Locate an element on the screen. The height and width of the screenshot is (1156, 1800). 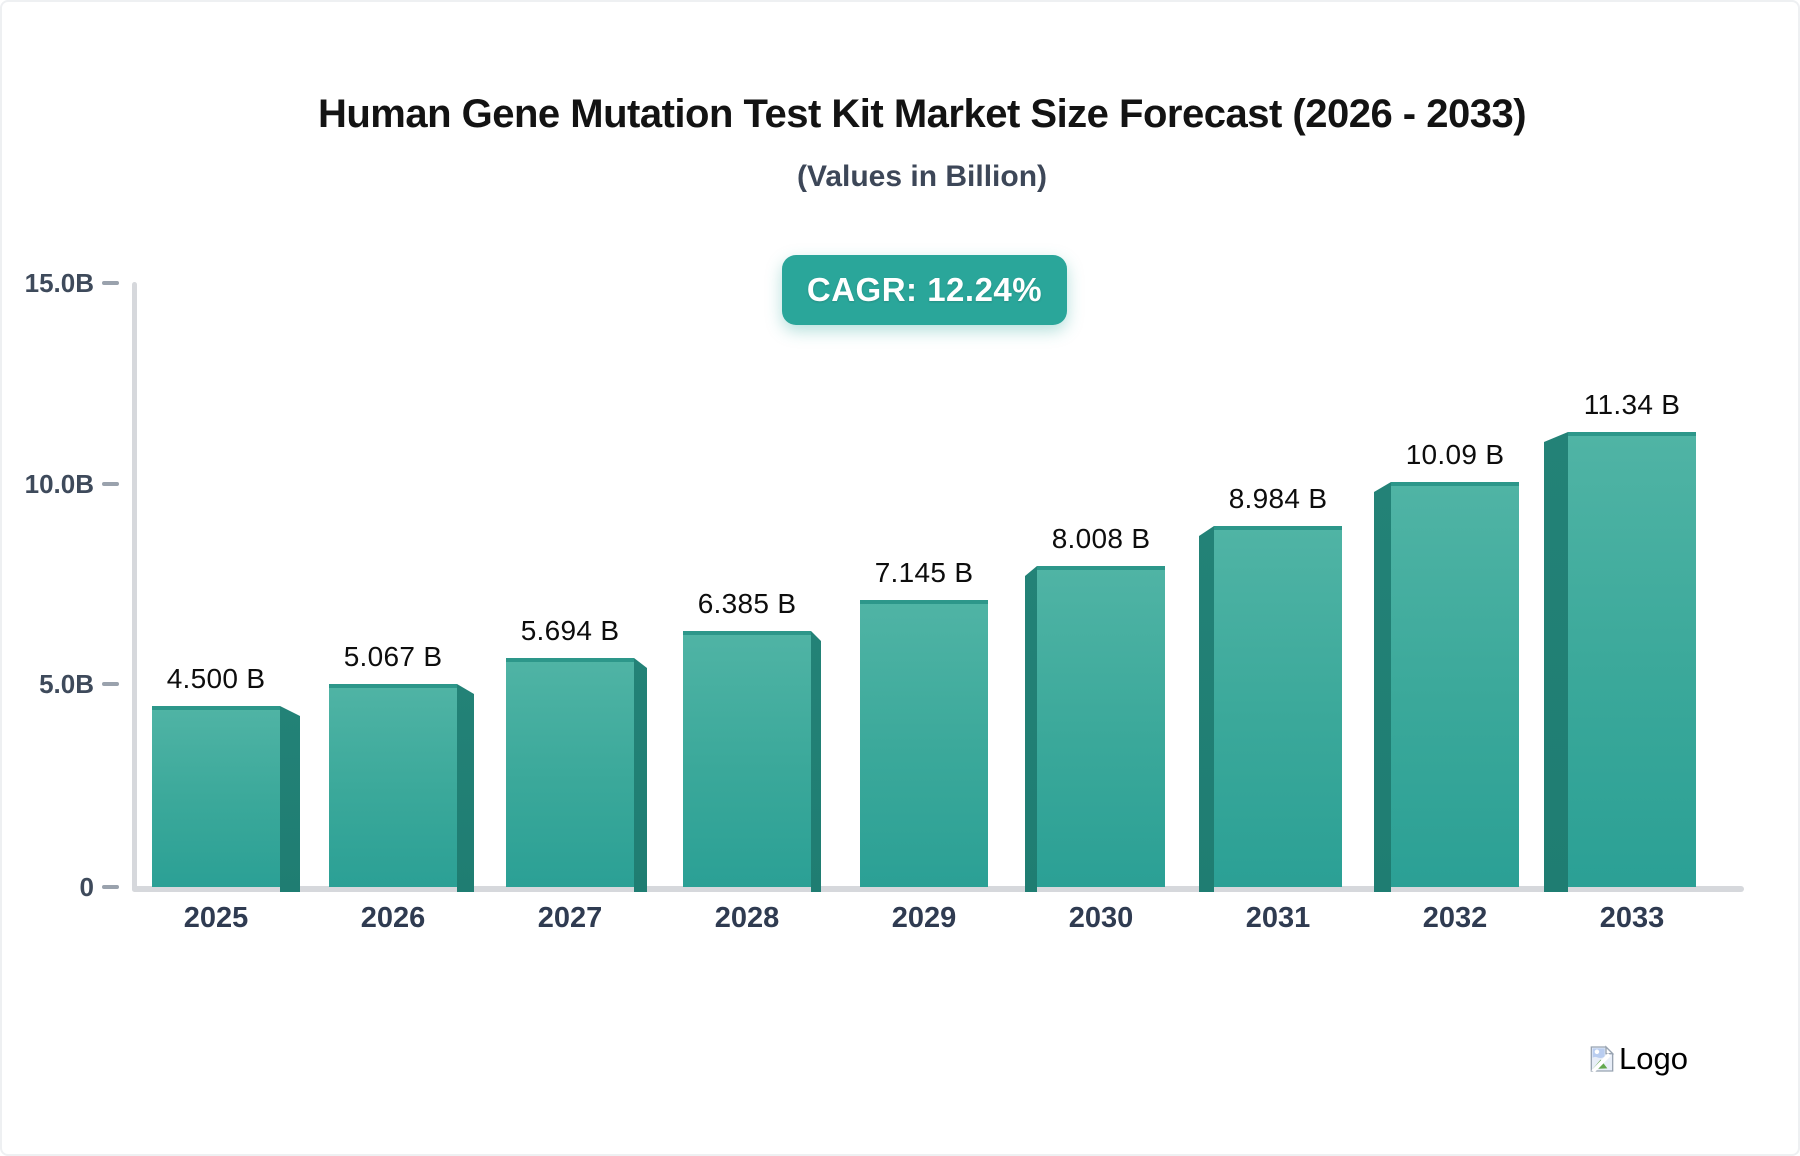
bar-value-label: 11.34 B is located at coordinates (1632, 404).